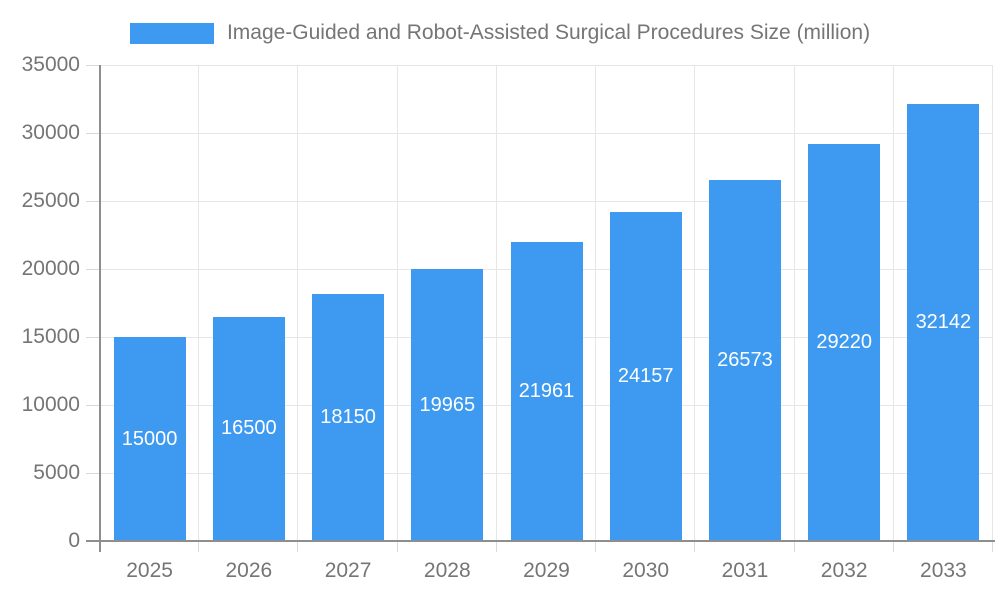  I want to click on bar-value-label: 16500, so click(249, 428).